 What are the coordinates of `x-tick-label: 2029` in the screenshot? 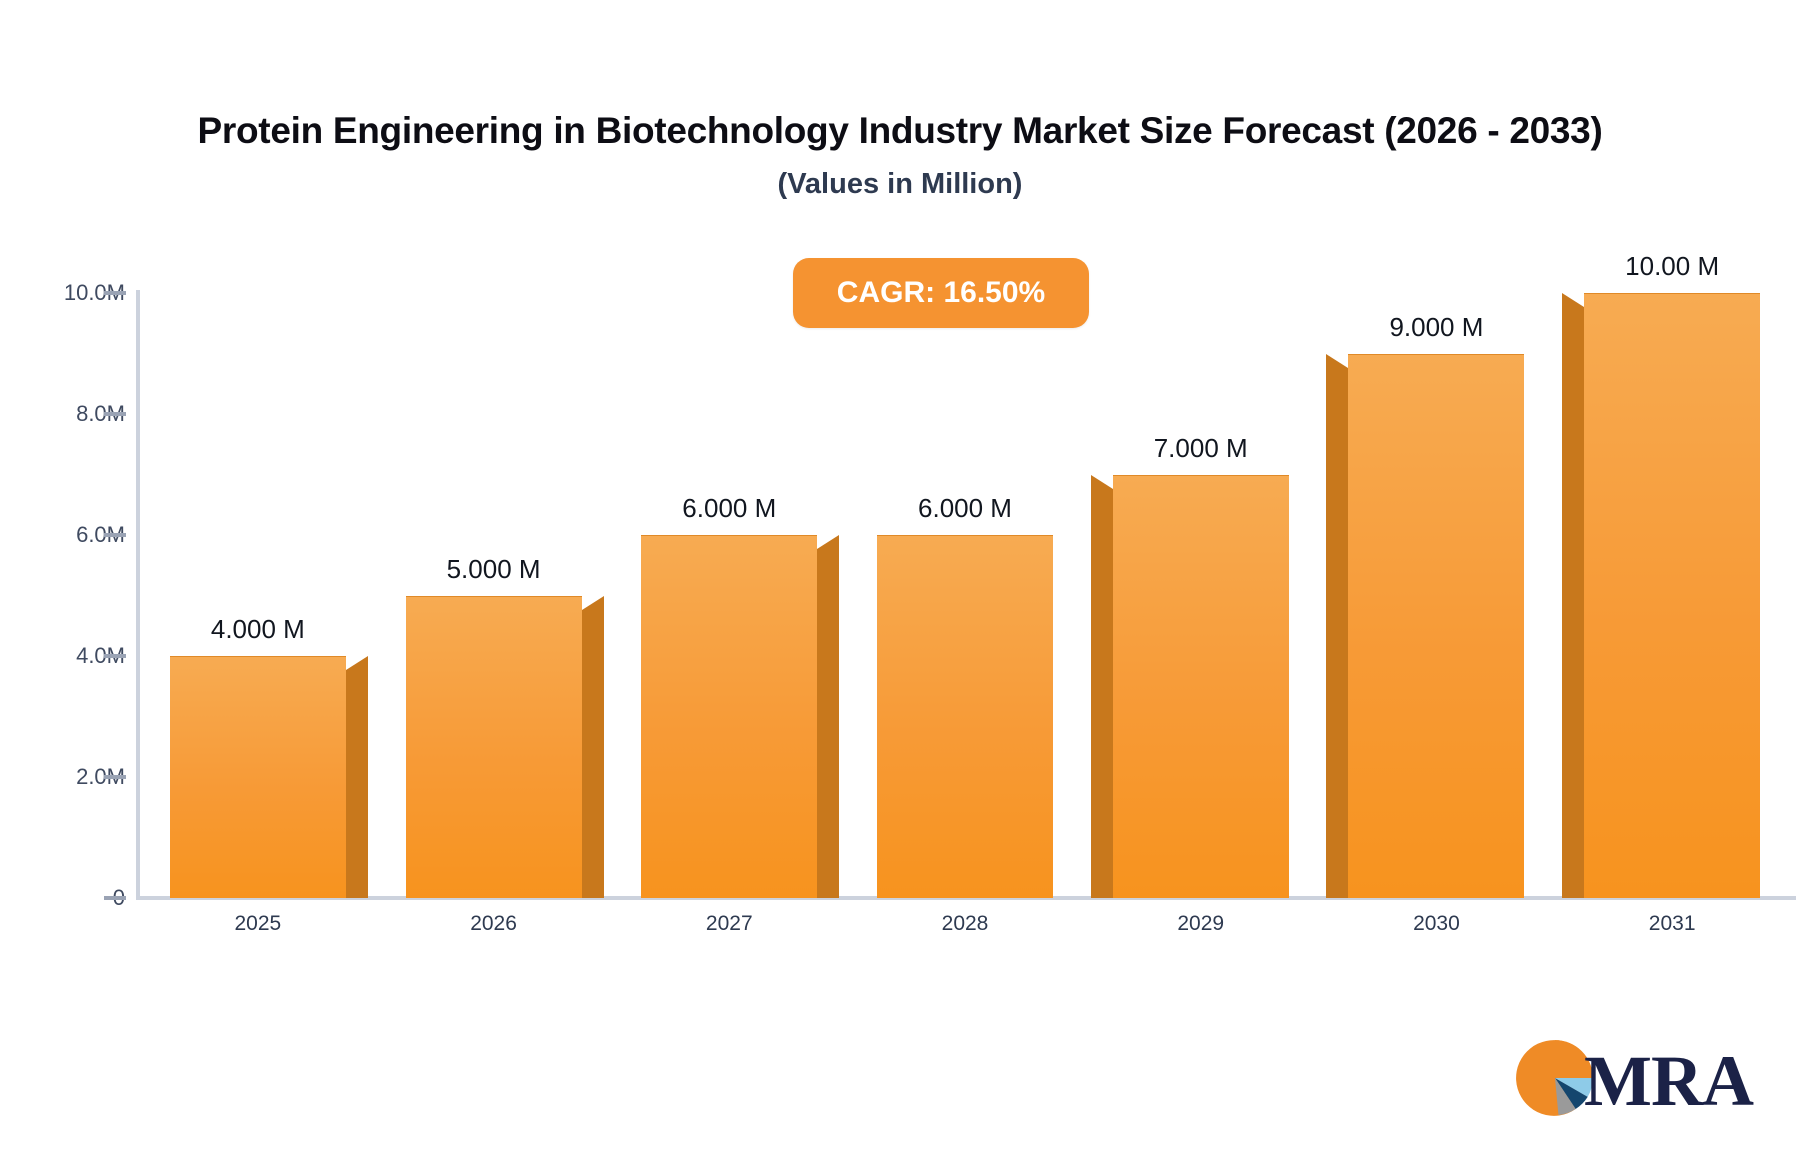 It's located at (1201, 923).